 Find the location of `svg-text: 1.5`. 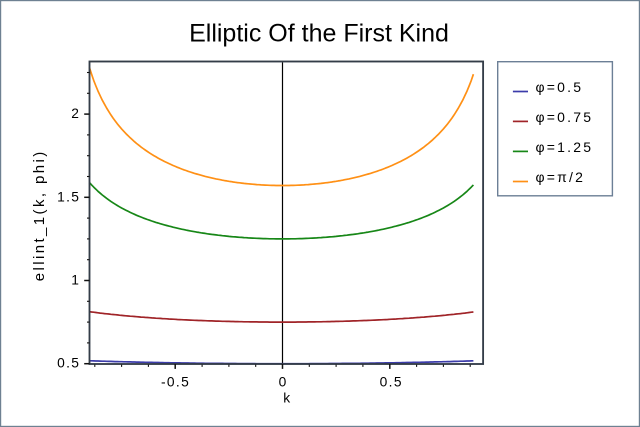

svg-text: 1.5 is located at coordinates (68, 196).